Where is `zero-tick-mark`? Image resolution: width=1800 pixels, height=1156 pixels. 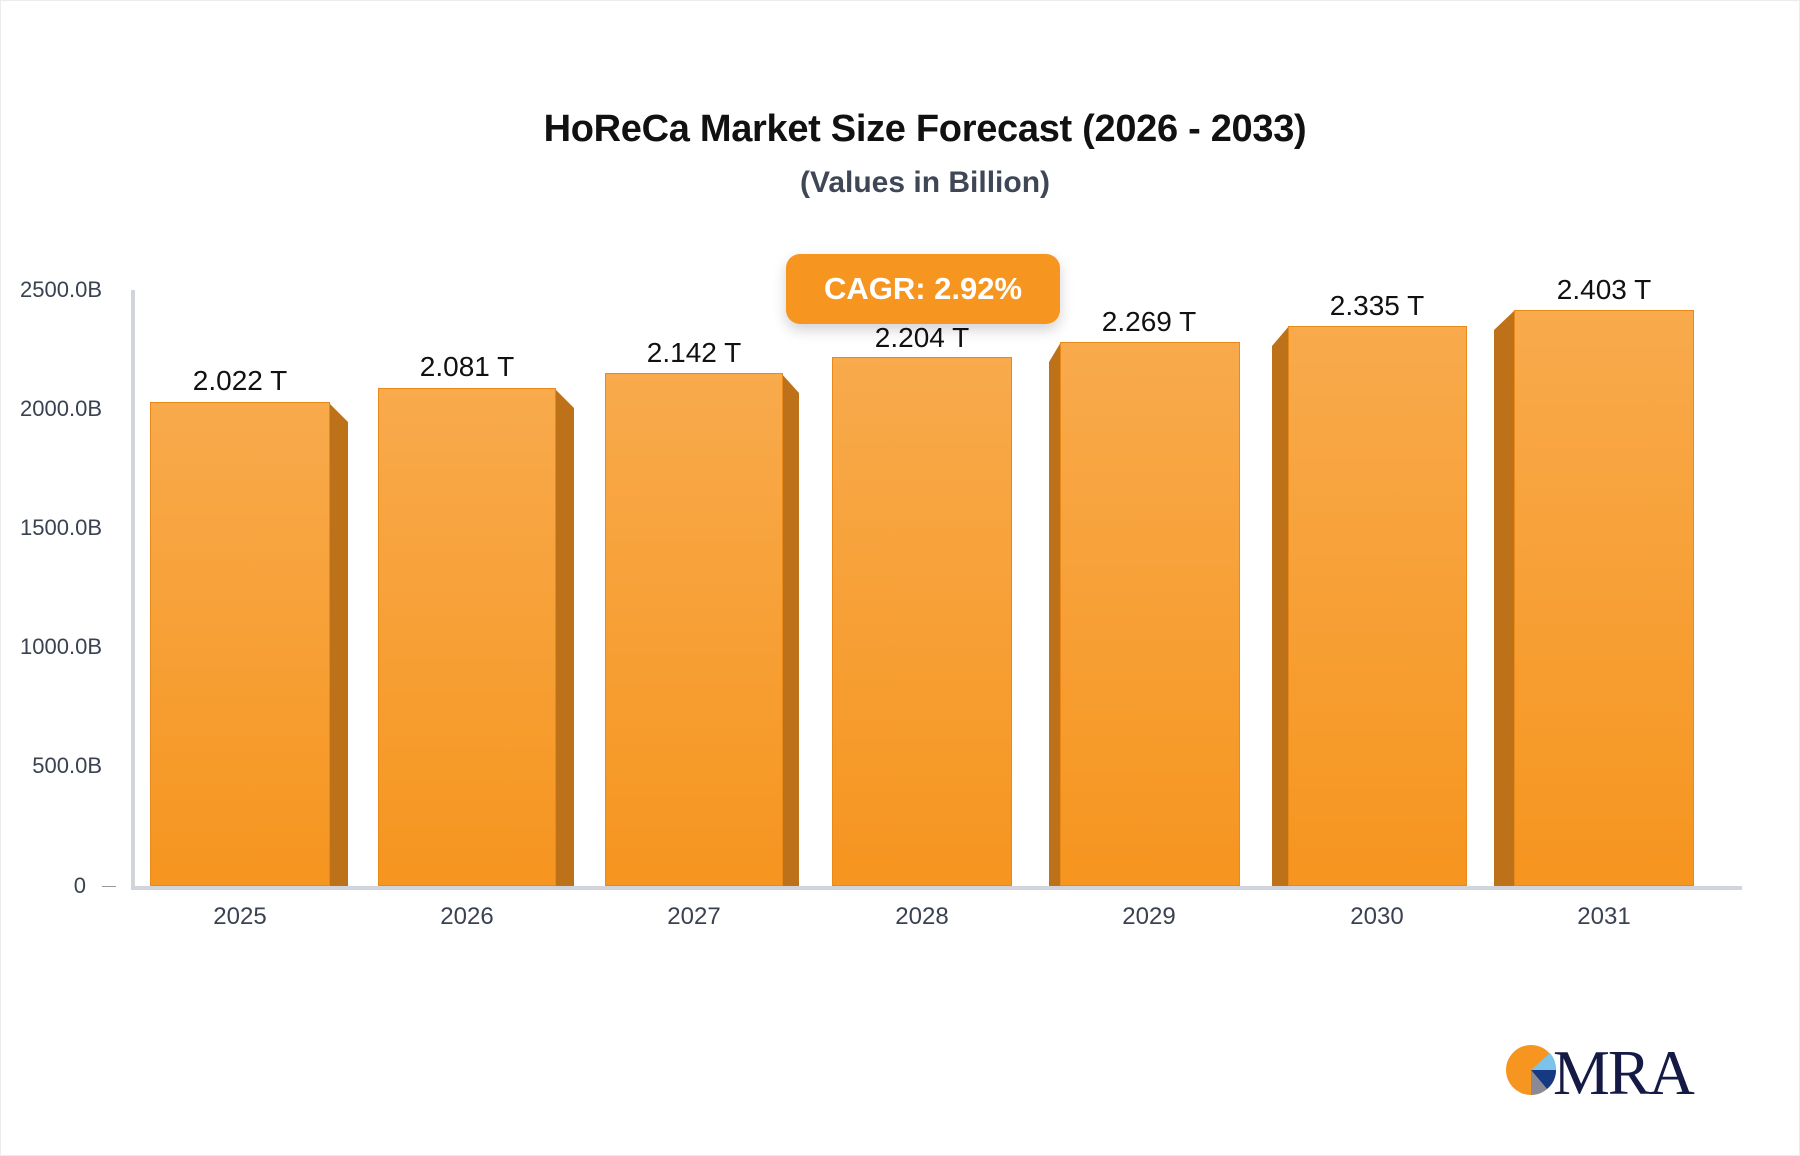
zero-tick-mark is located at coordinates (109, 886).